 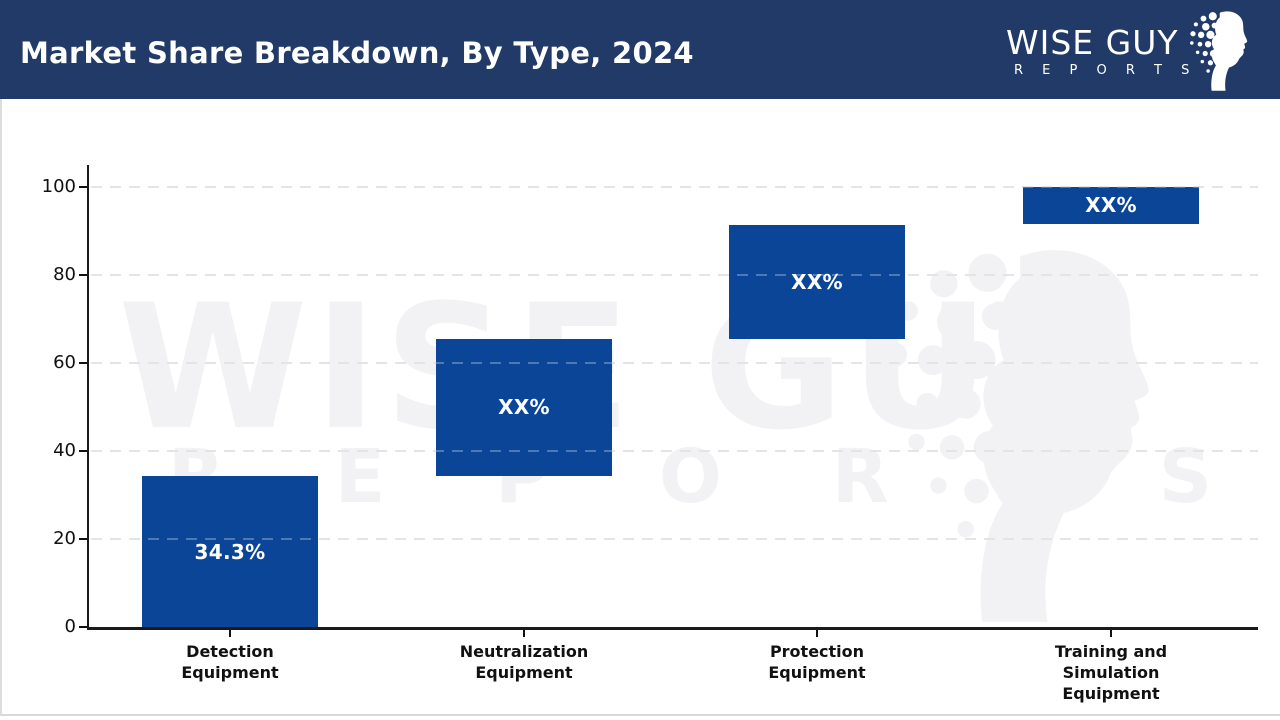 I want to click on category-label-training-and-simulation-equipment: Training and Simulation Equipment, so click(x=1111, y=672).